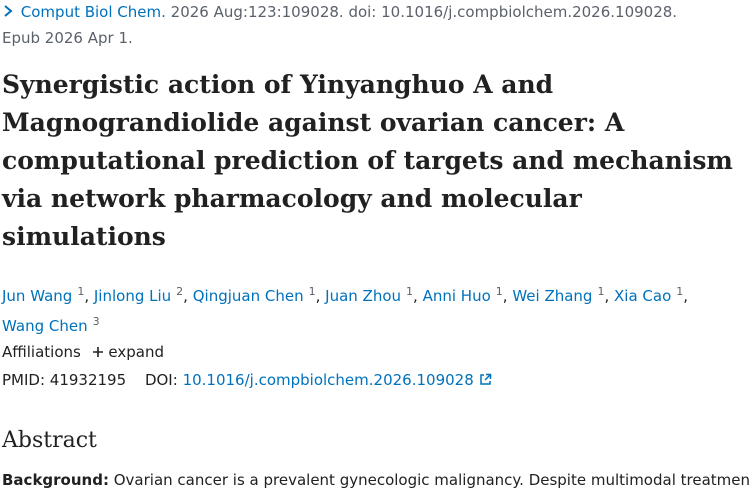 The height and width of the screenshot is (500, 750). What do you see at coordinates (161, 380) in the screenshot?
I see `doi-label: DOI:` at bounding box center [161, 380].